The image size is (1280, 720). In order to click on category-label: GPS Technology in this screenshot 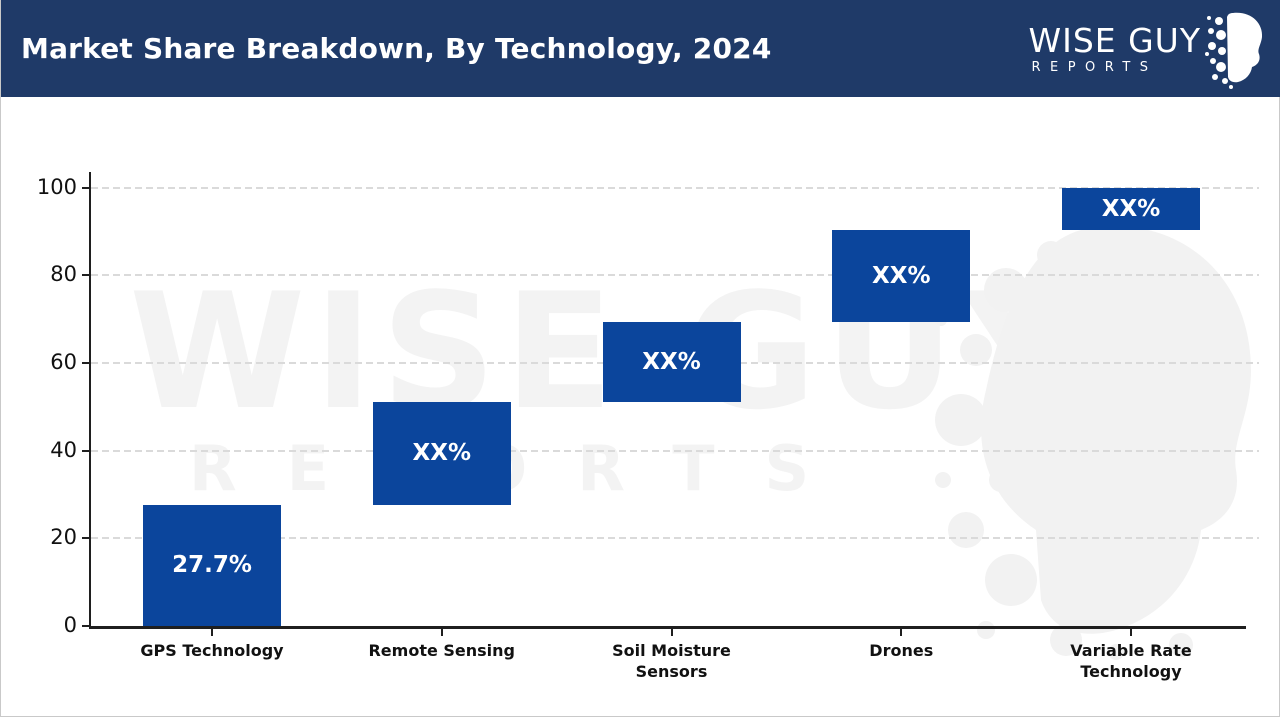, I will do `click(212, 650)`.